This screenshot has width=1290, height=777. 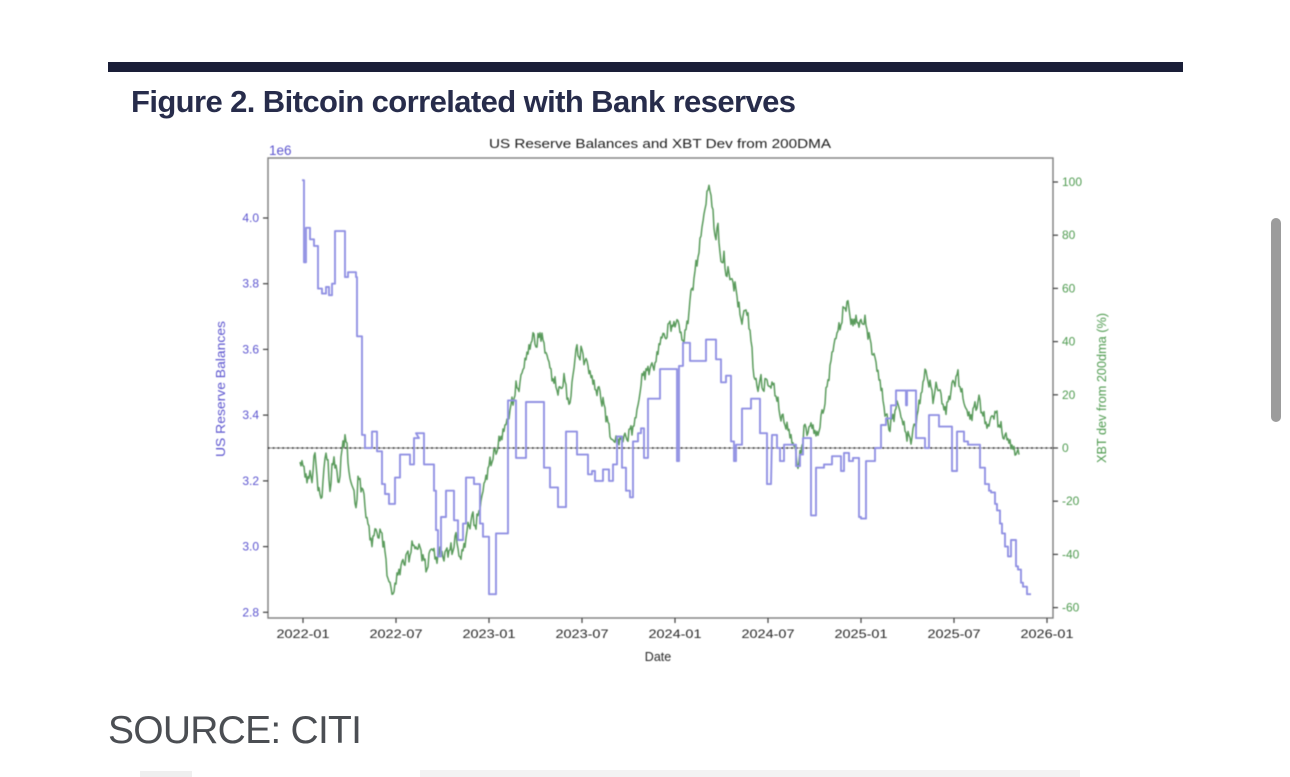 What do you see at coordinates (221, 389) in the screenshot?
I see `svg-text: US Reserve Balances` at bounding box center [221, 389].